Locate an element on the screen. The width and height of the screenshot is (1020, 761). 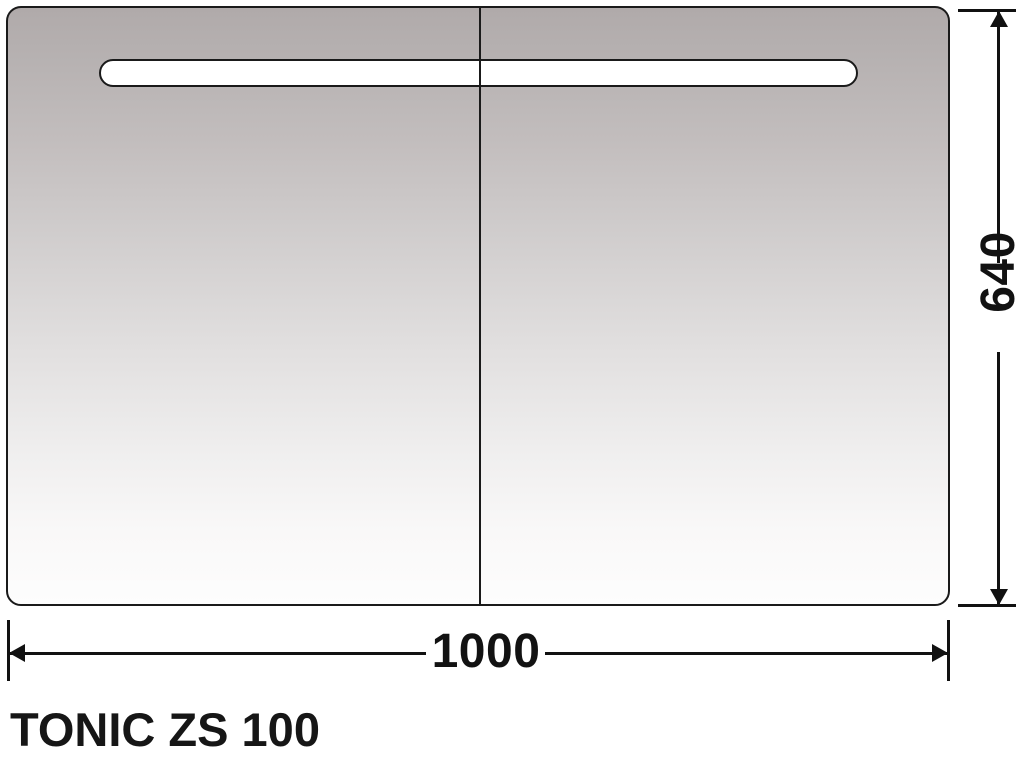
width-arrow-left-icon is located at coordinates (17, 653).